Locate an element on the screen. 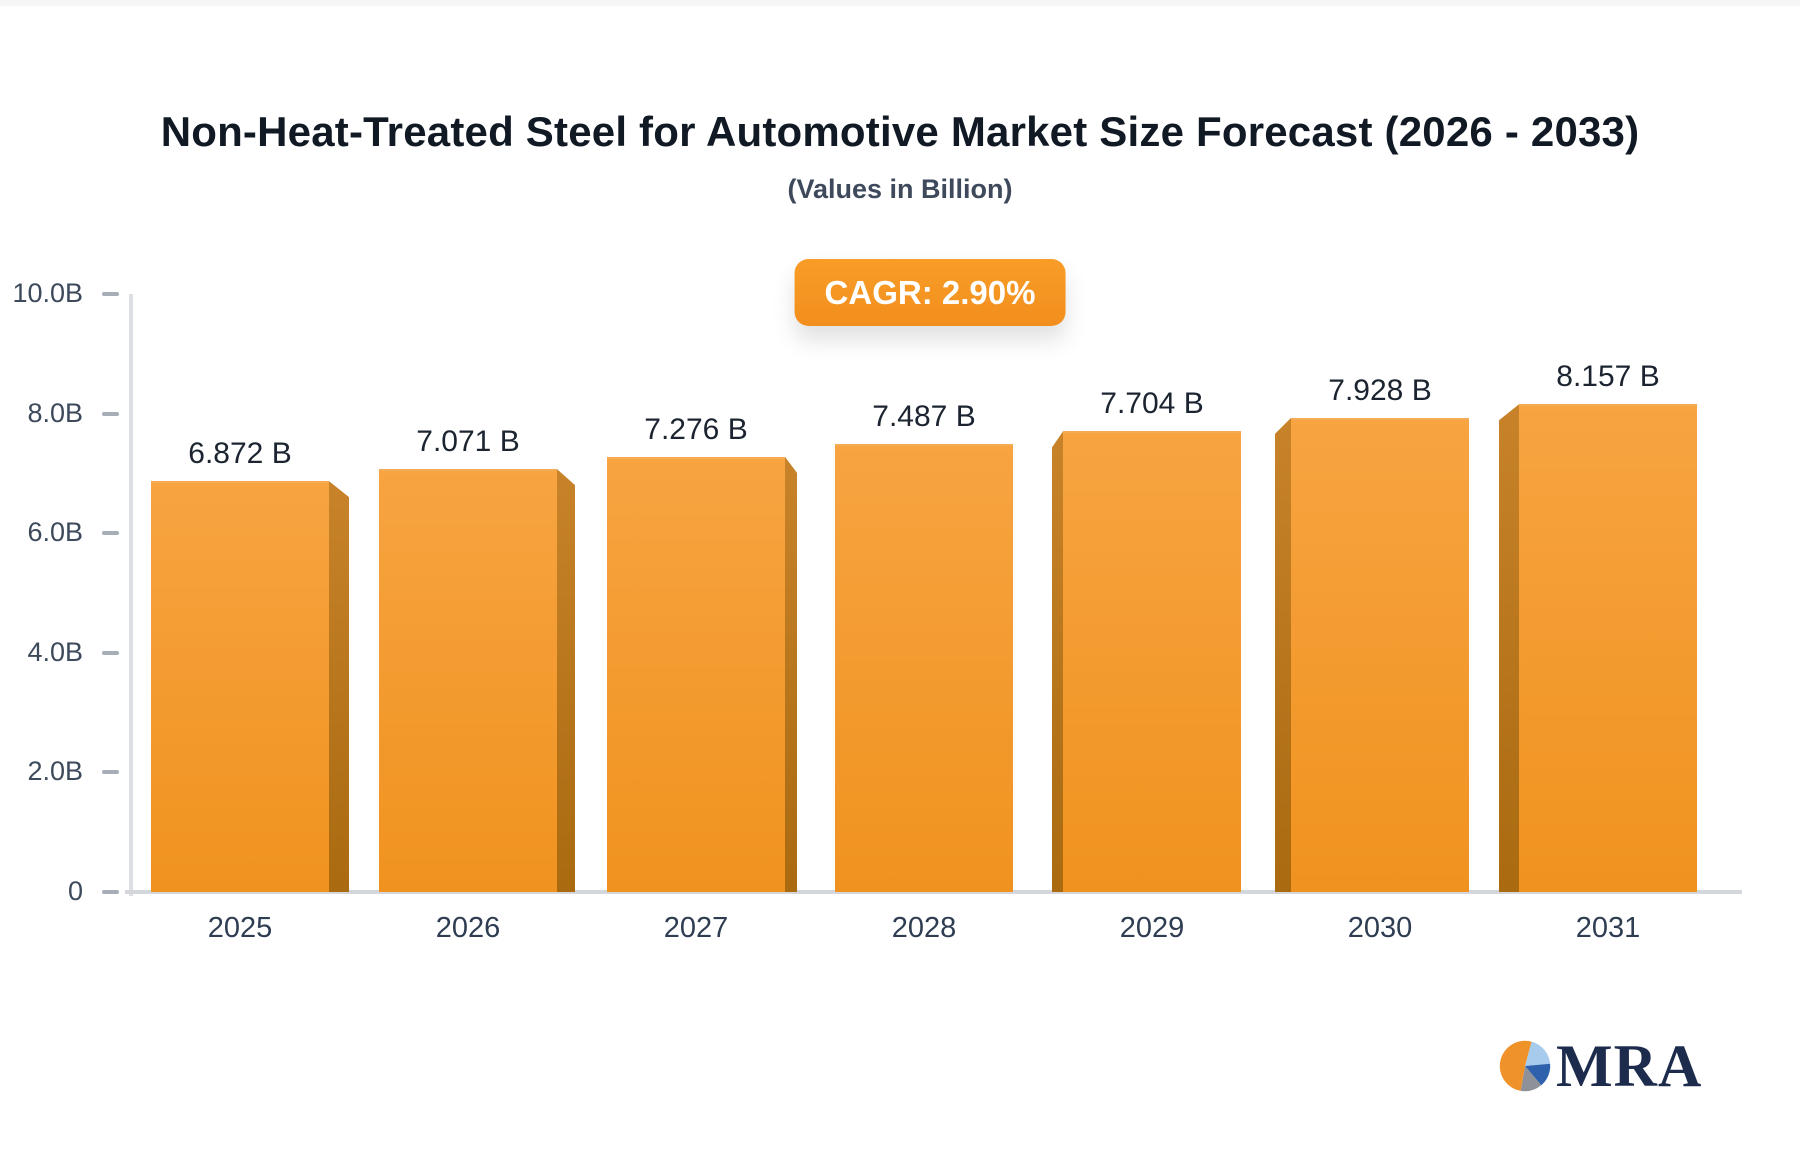 The image size is (1800, 1156). x-tick-label: 2028 is located at coordinates (924, 928).